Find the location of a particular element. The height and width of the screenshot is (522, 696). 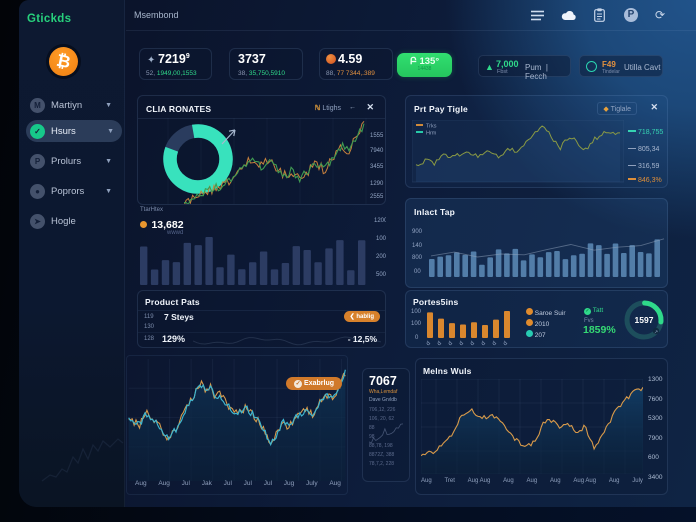

svg-text: 1555 is located at coordinates (377, 136).